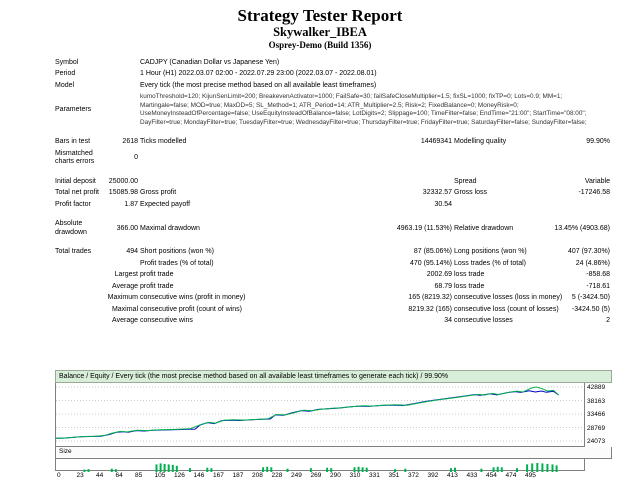  I want to click on server-name: Osprey-Demo (Build 1356), so click(320, 45).